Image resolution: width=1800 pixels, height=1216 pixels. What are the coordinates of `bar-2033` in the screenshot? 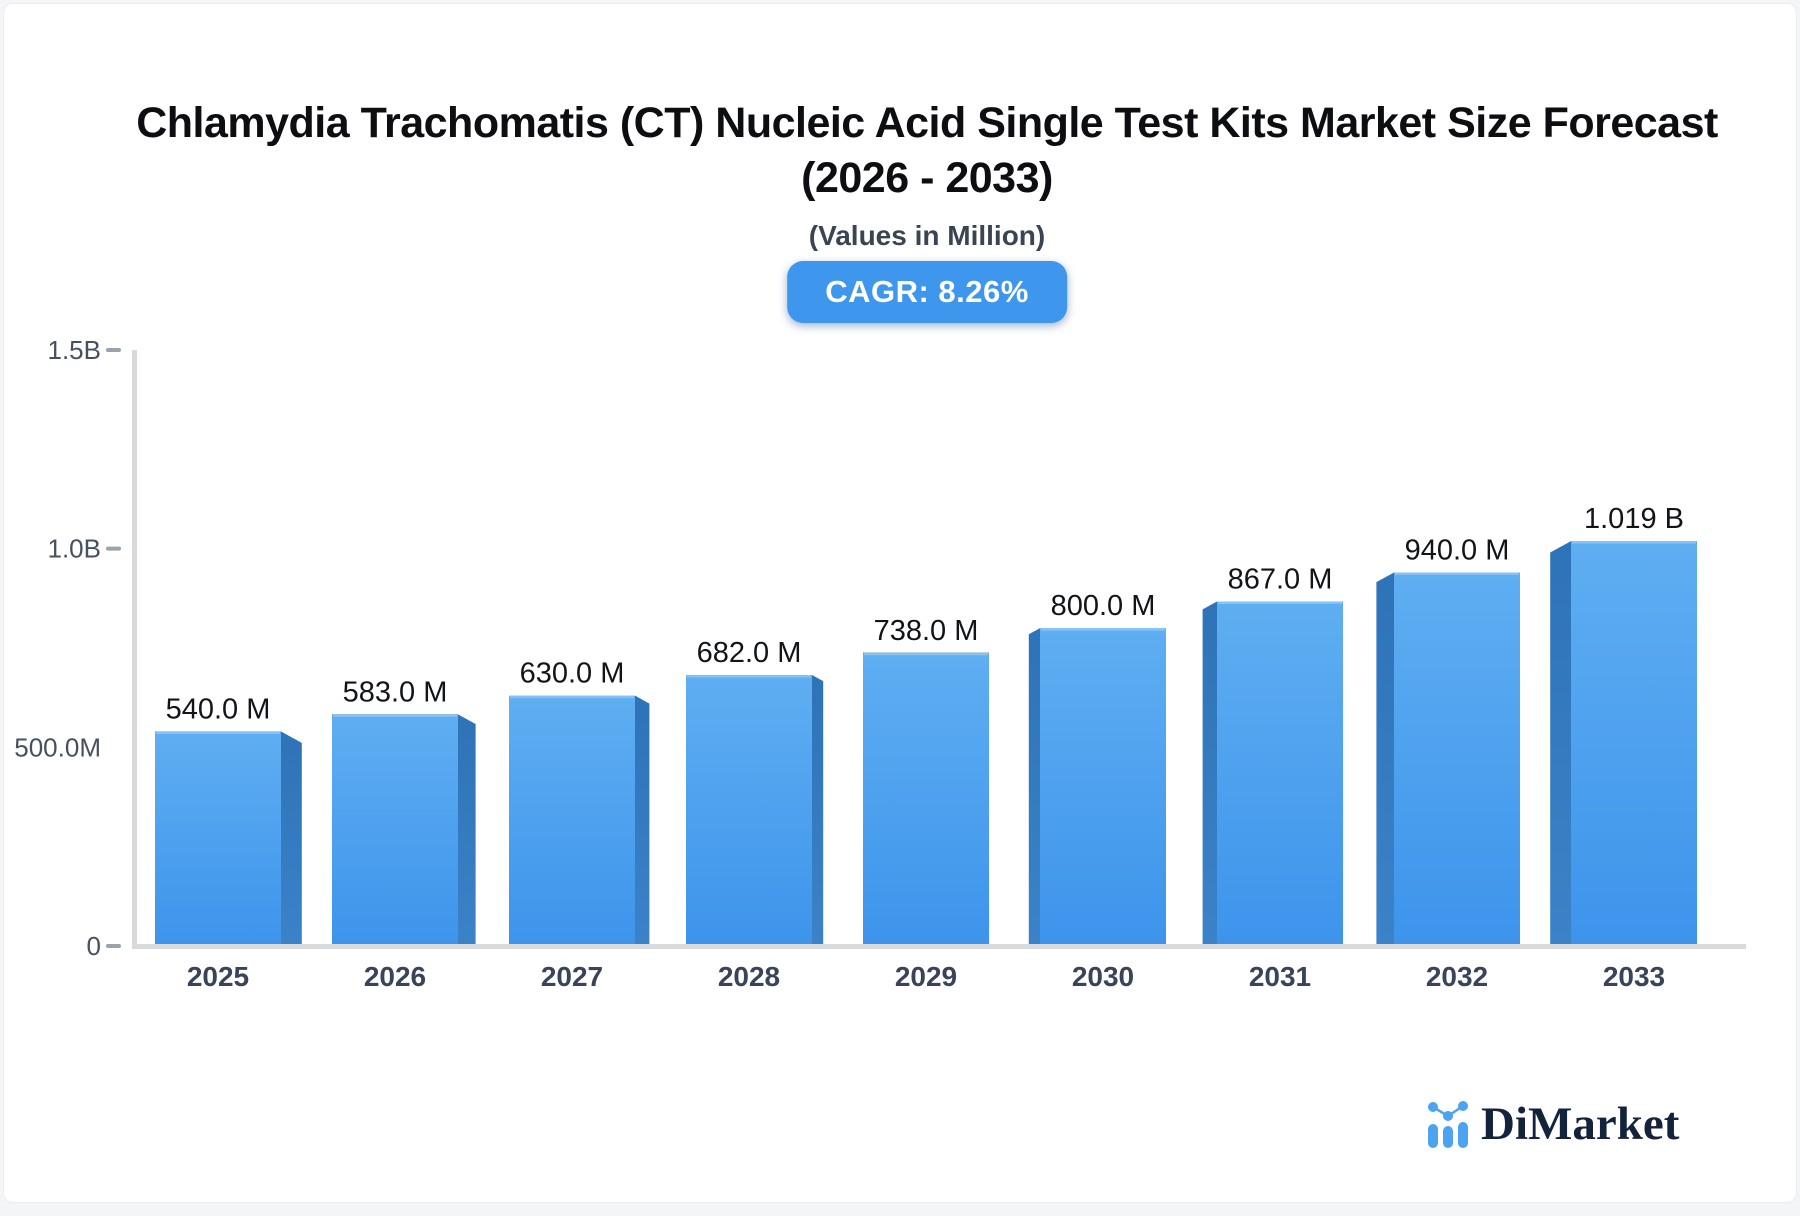 It's located at (1623, 743).